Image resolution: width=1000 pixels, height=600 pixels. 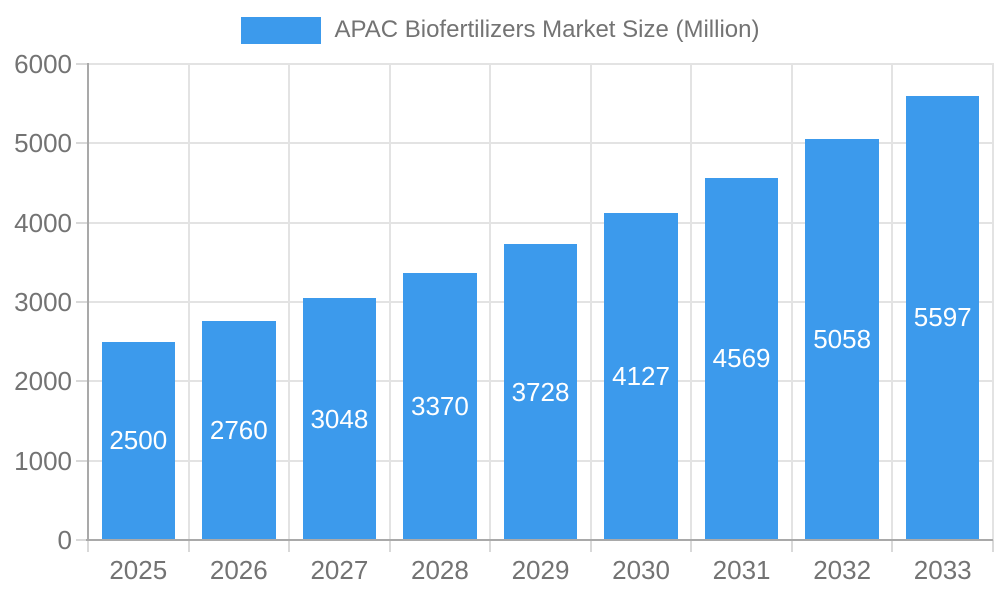 I want to click on x-axis-label: 2026, so click(x=238, y=570).